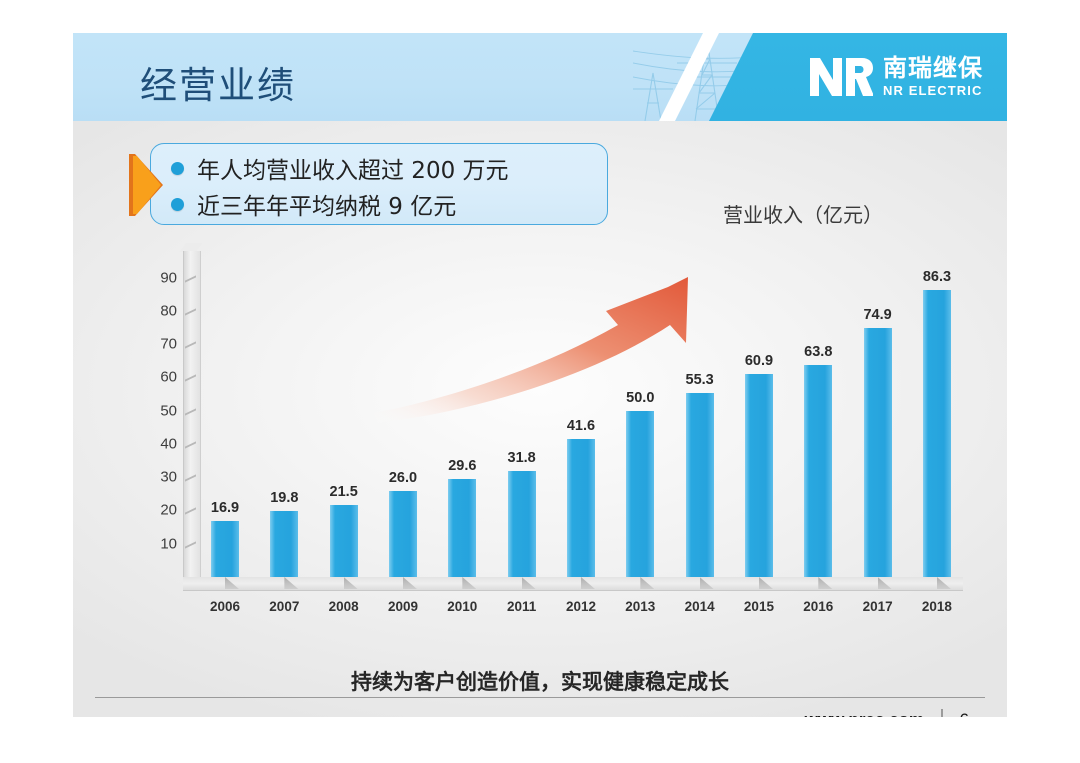  I want to click on slide-footer: www.nrec.com 6, so click(887, 713).